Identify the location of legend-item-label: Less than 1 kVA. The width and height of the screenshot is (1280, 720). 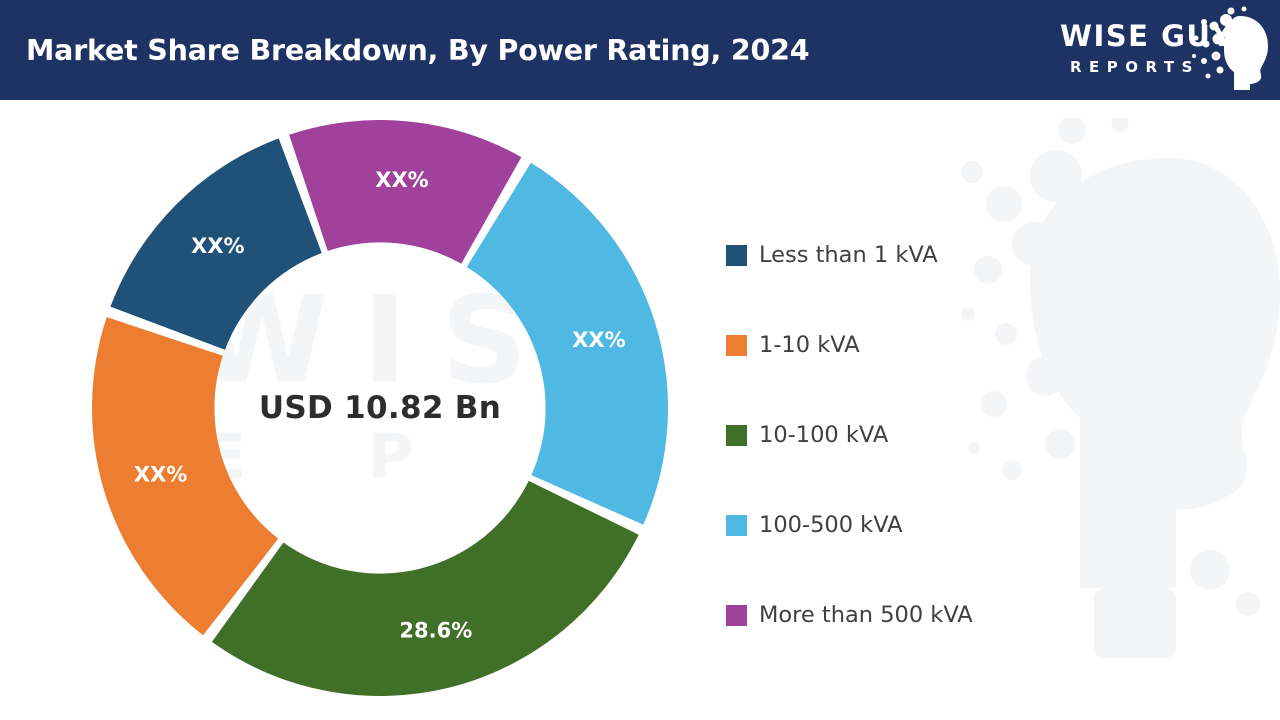
(848, 255).